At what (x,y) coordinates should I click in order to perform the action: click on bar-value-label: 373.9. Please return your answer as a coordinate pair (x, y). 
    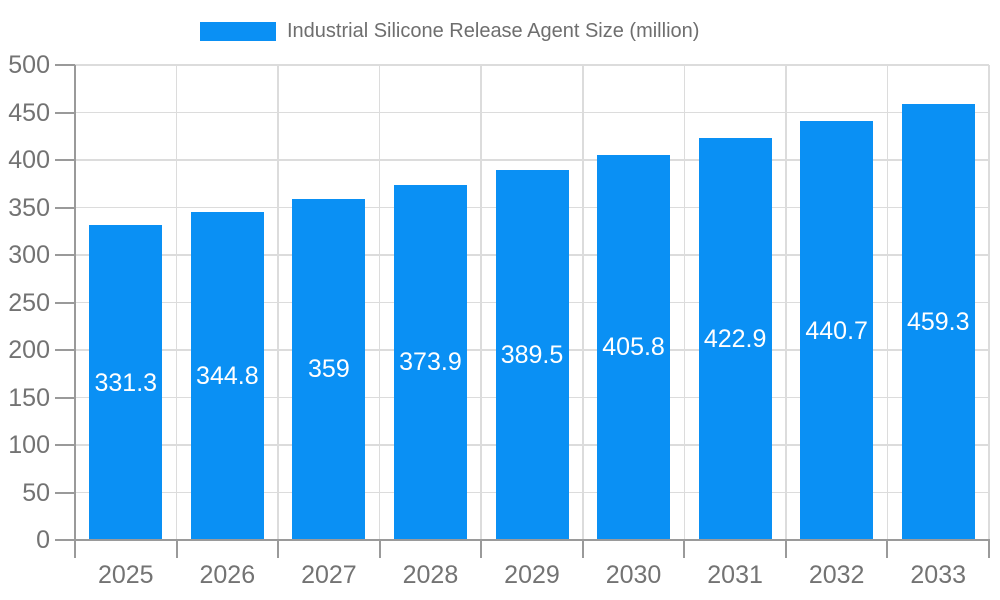
    Looking at the image, I should click on (430, 362).